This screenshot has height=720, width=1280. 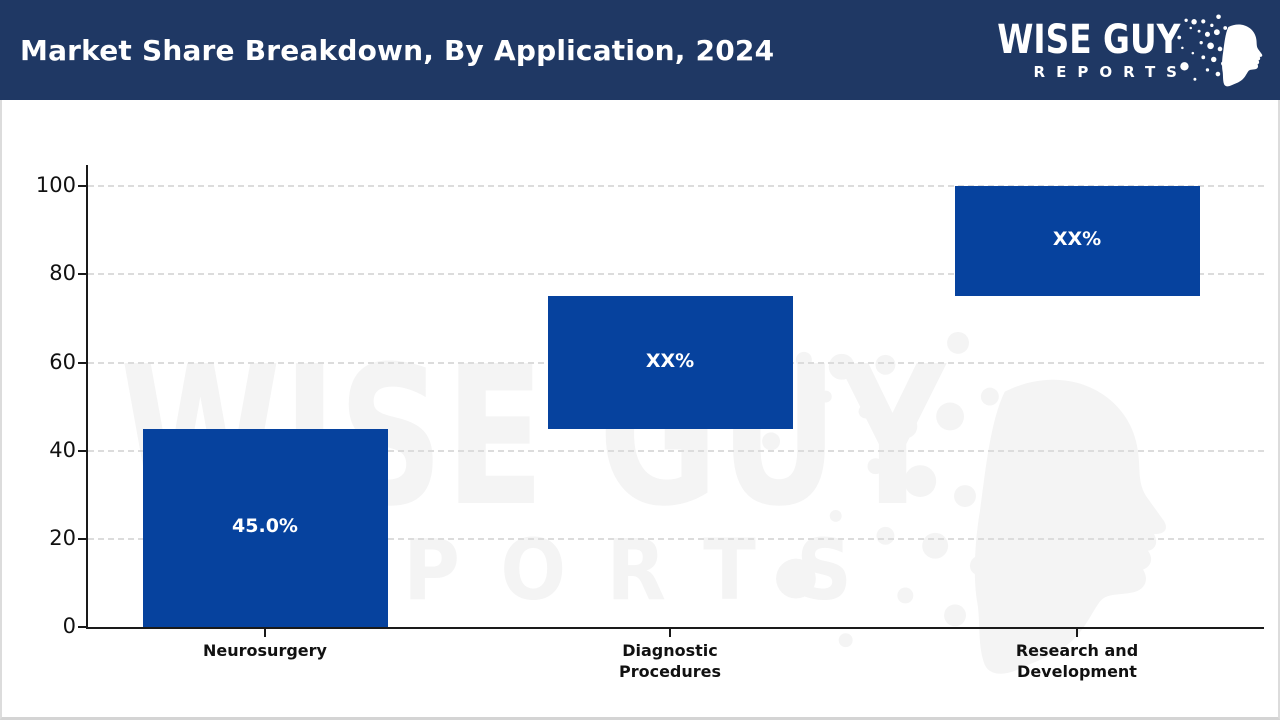 I want to click on y-tick-label: 60, so click(x=62, y=361).